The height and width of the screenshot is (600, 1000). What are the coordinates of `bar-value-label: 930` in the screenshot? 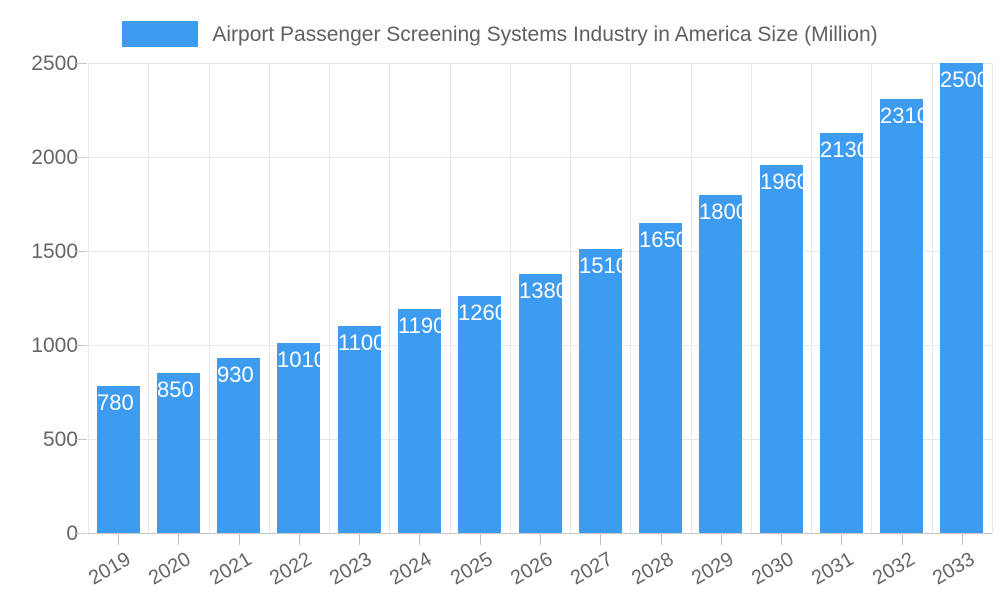 It's located at (235, 375).